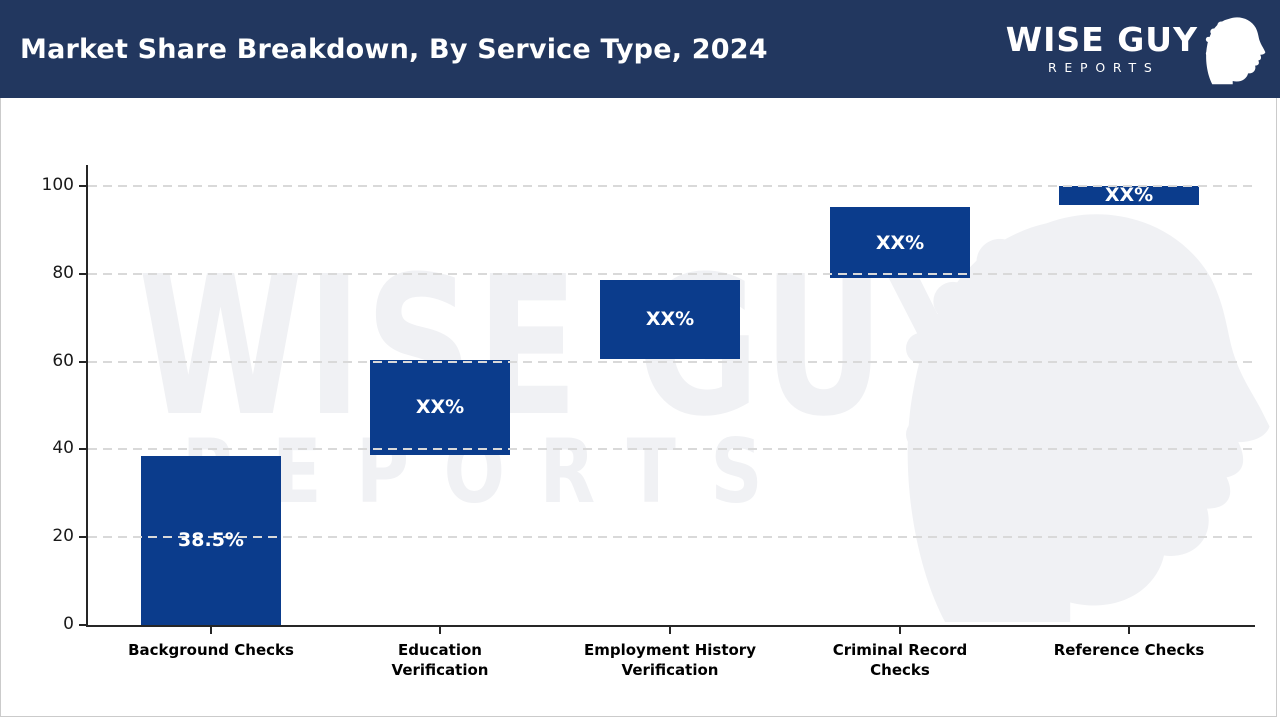 The image size is (1280, 720). I want to click on y-tick-label-80: 80, so click(63, 272).